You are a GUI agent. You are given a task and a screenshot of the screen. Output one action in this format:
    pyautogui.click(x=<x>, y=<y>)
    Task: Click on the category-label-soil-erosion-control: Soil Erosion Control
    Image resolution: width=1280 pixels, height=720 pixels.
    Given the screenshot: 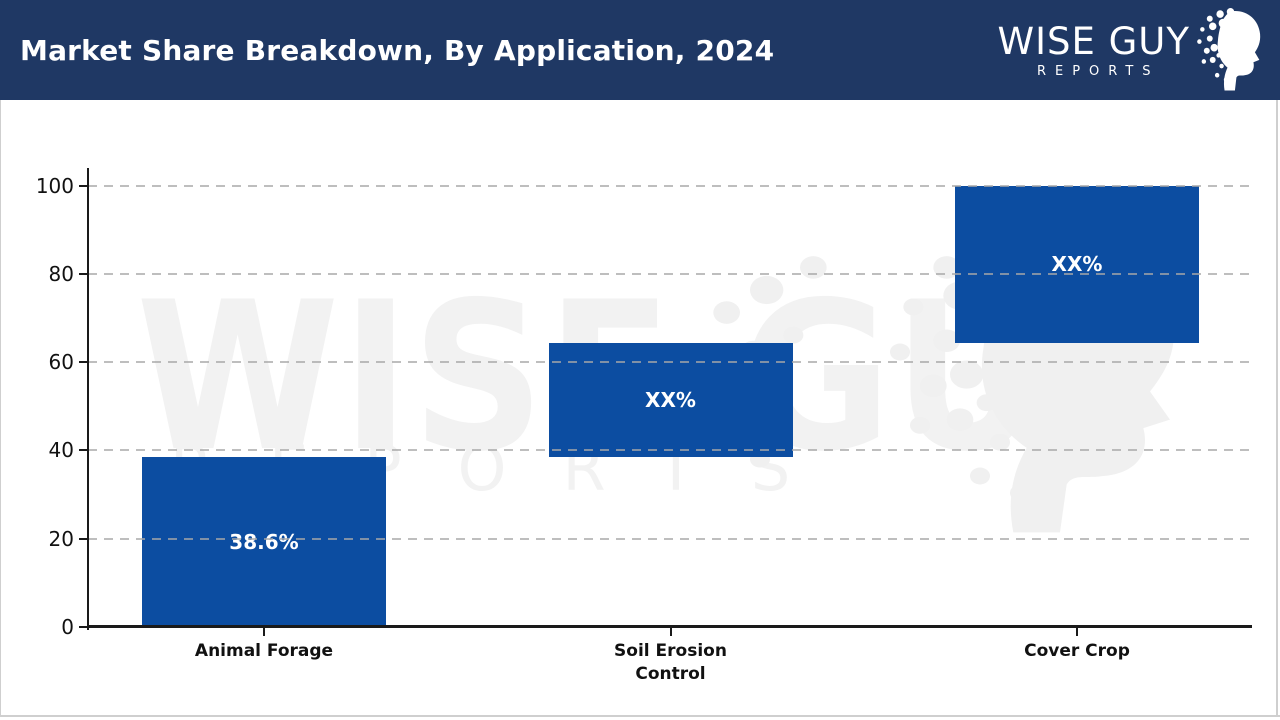 What is the action you would take?
    pyautogui.click(x=671, y=663)
    